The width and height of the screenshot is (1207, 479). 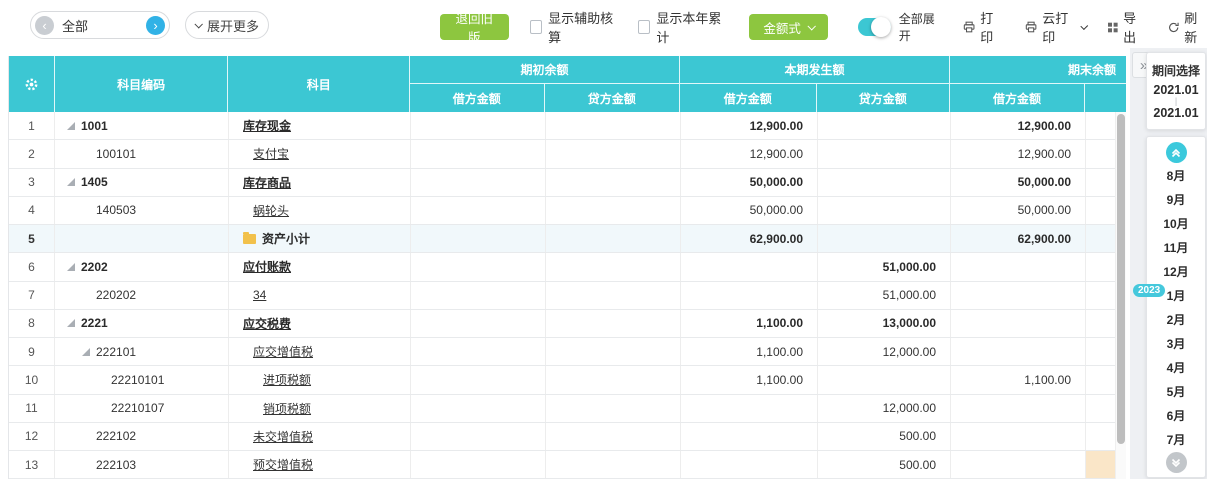 I want to click on export-button: 导出, so click(x=1126, y=27).